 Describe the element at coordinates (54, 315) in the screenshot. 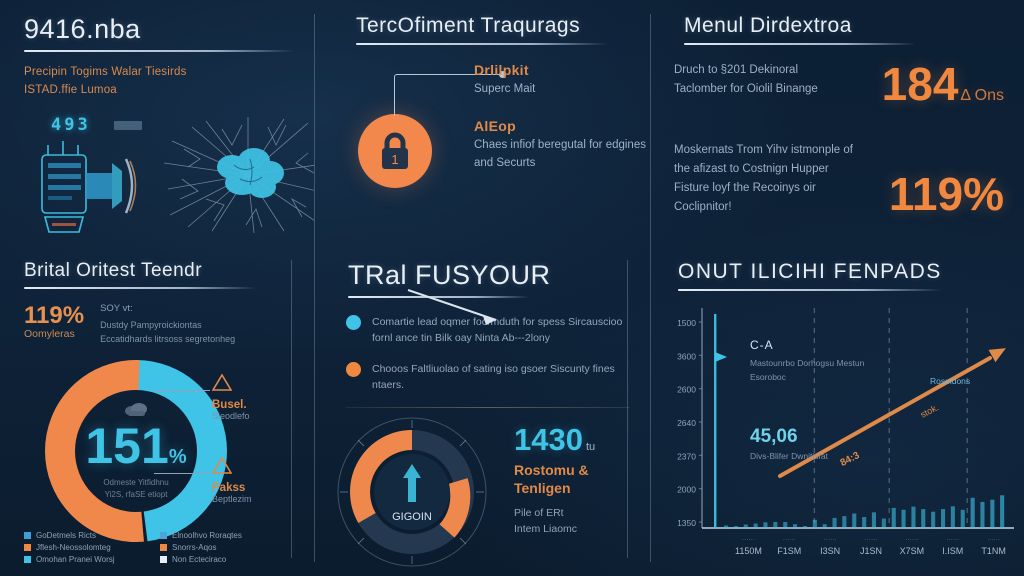

I see `donut-headline-value: 119%` at that location.